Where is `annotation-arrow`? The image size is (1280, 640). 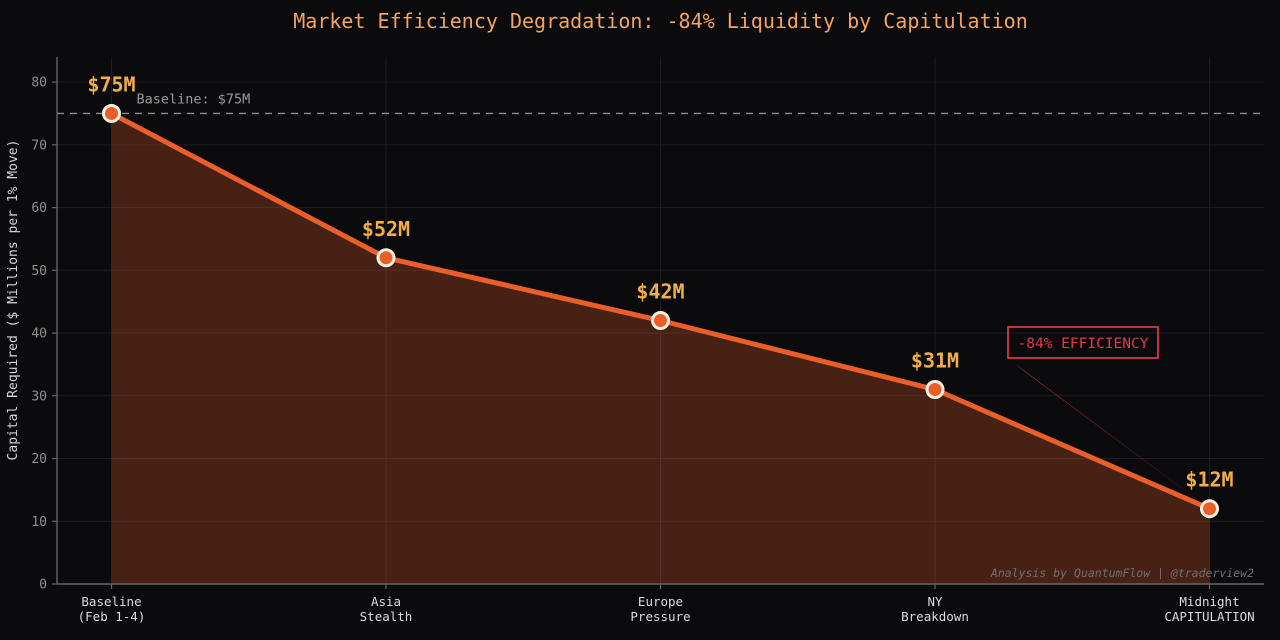 annotation-arrow is located at coordinates (1110, 435).